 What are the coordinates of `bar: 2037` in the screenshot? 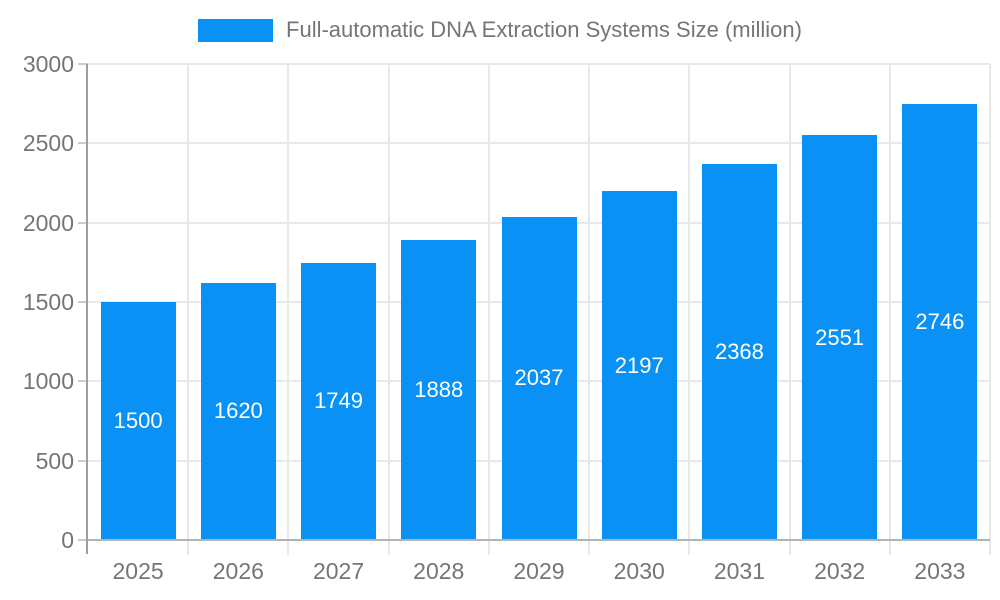 It's located at (539, 378).